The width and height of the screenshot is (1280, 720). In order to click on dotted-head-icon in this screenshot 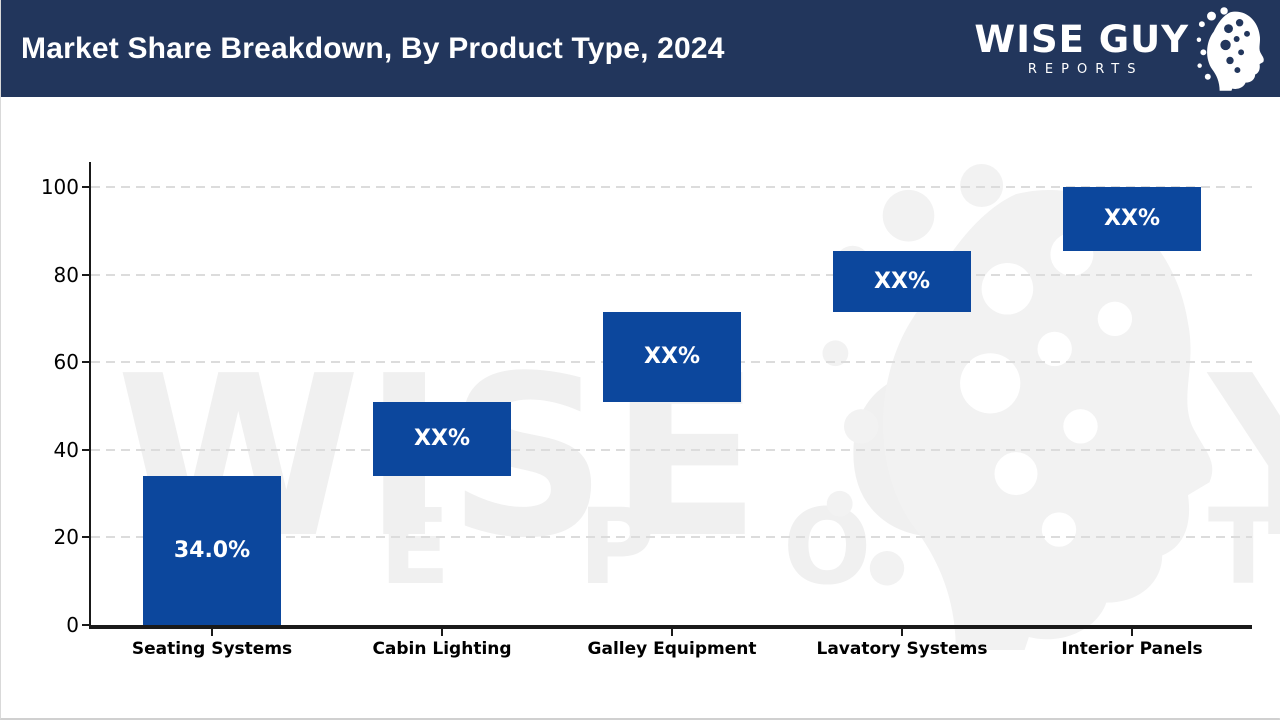, I will do `click(1230, 48)`.